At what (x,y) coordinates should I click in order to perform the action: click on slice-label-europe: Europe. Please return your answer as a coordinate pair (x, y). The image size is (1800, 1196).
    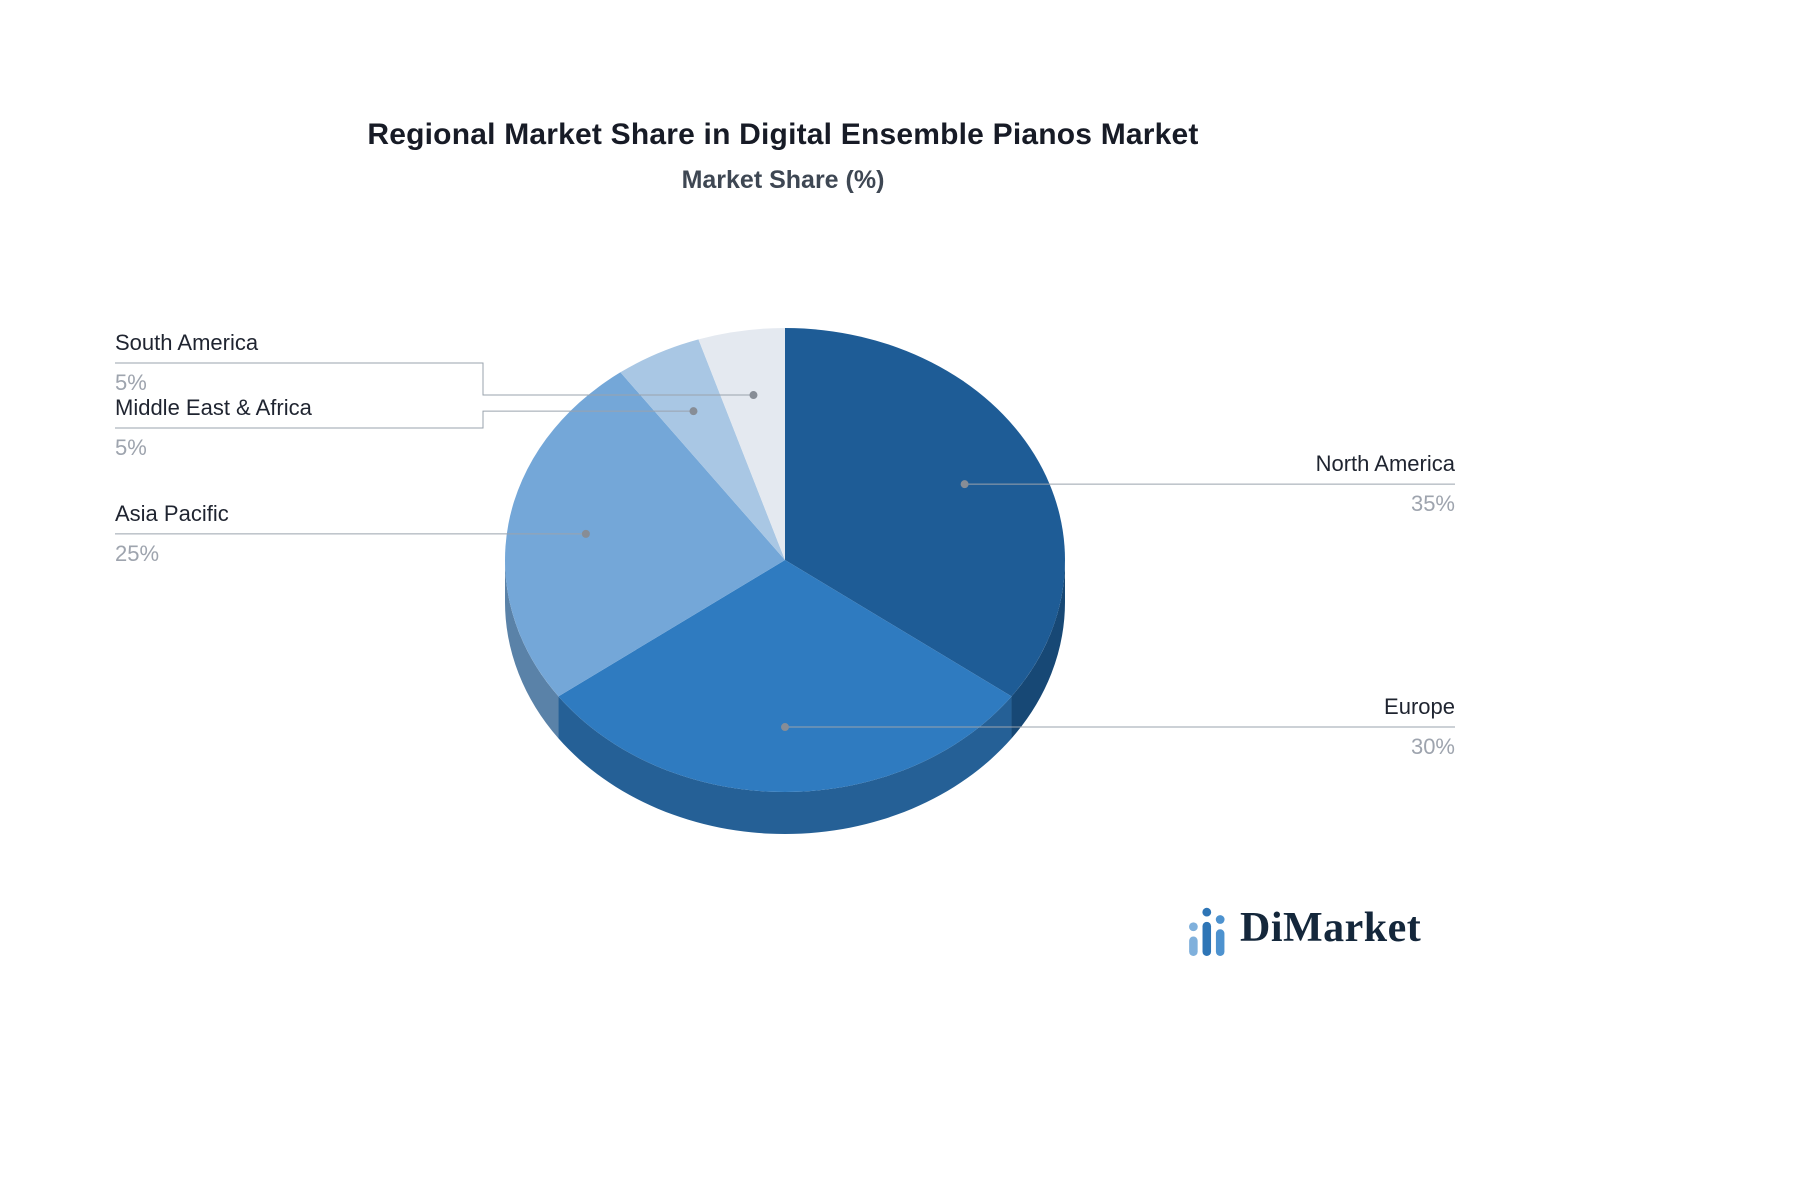
    Looking at the image, I should click on (1419, 706).